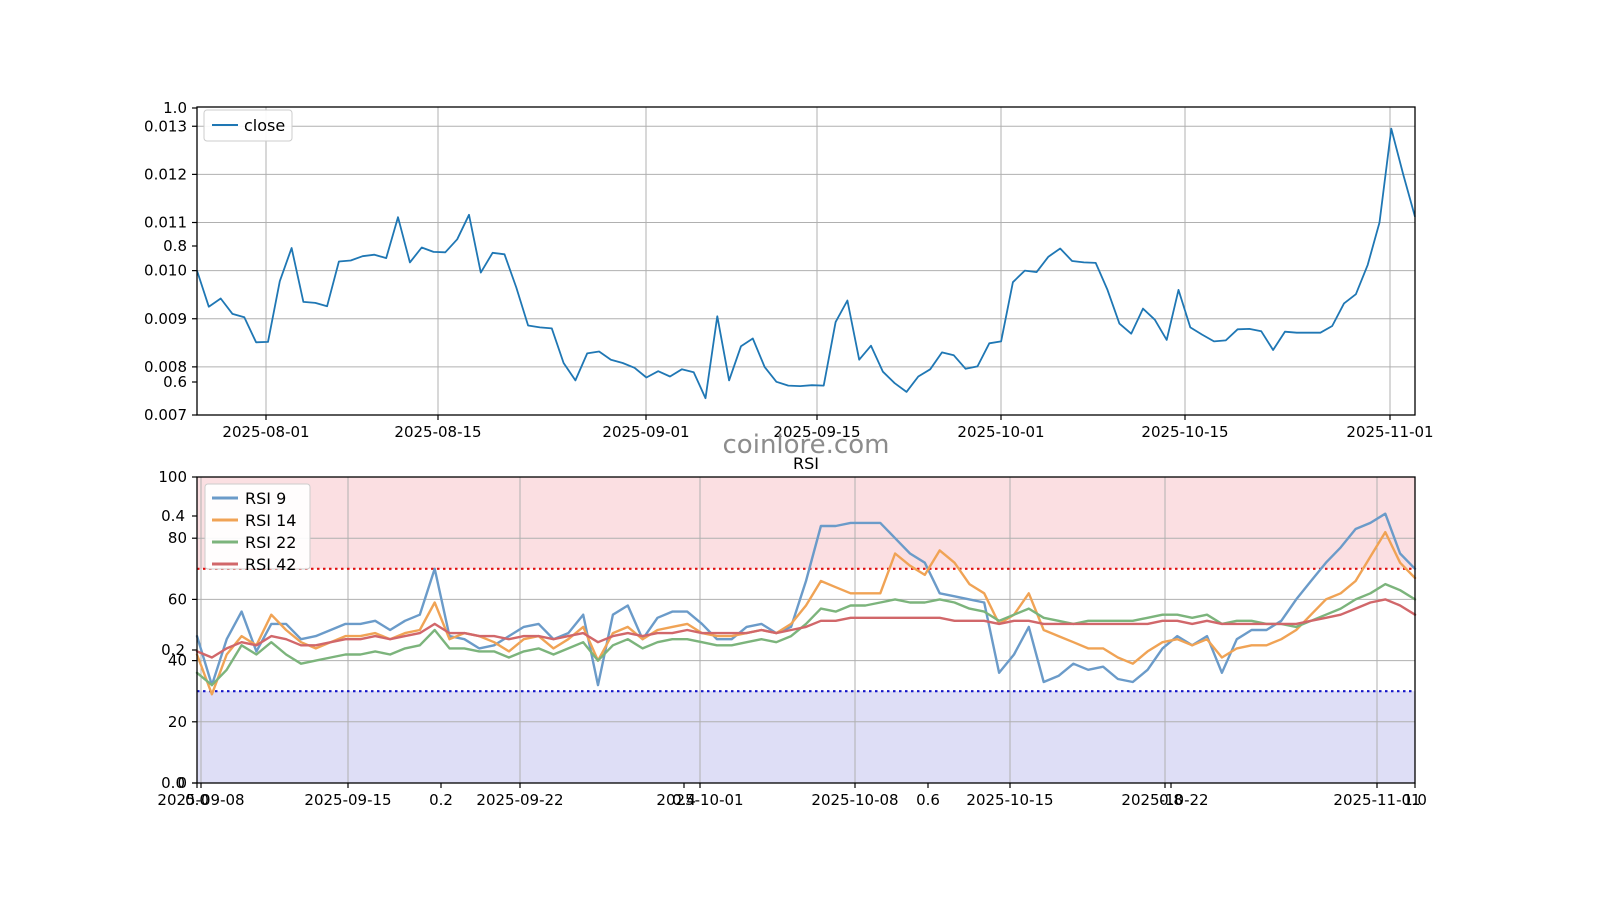  I want to click on rsi-x-overlay-tick-label: 0.2, so click(441, 800).